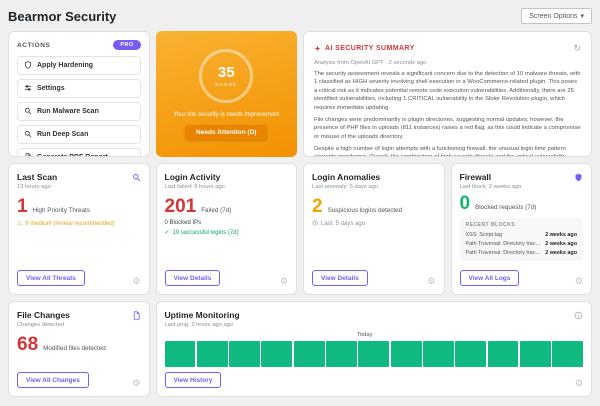  Describe the element at coordinates (79, 45) in the screenshot. I see `actions-header: ACTIONS PRO` at that location.